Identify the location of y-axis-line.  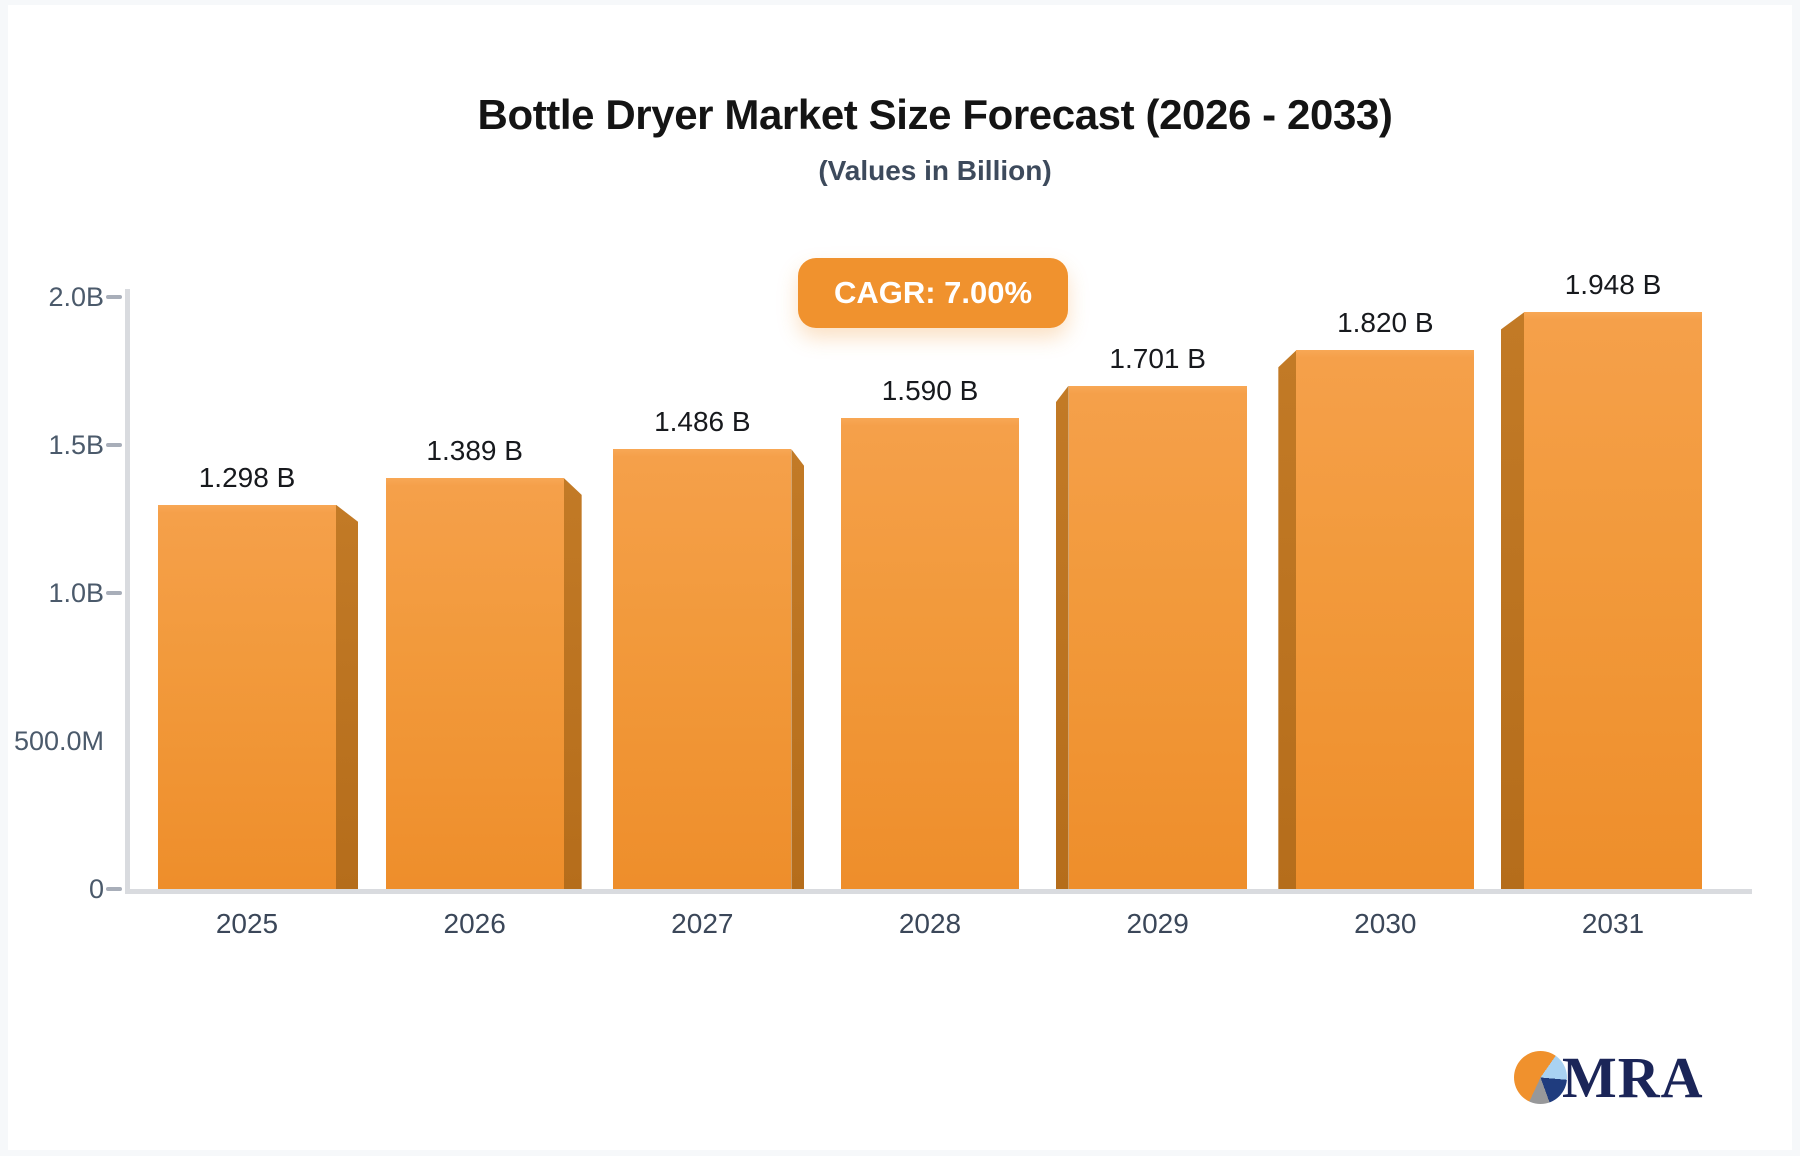
(127, 591).